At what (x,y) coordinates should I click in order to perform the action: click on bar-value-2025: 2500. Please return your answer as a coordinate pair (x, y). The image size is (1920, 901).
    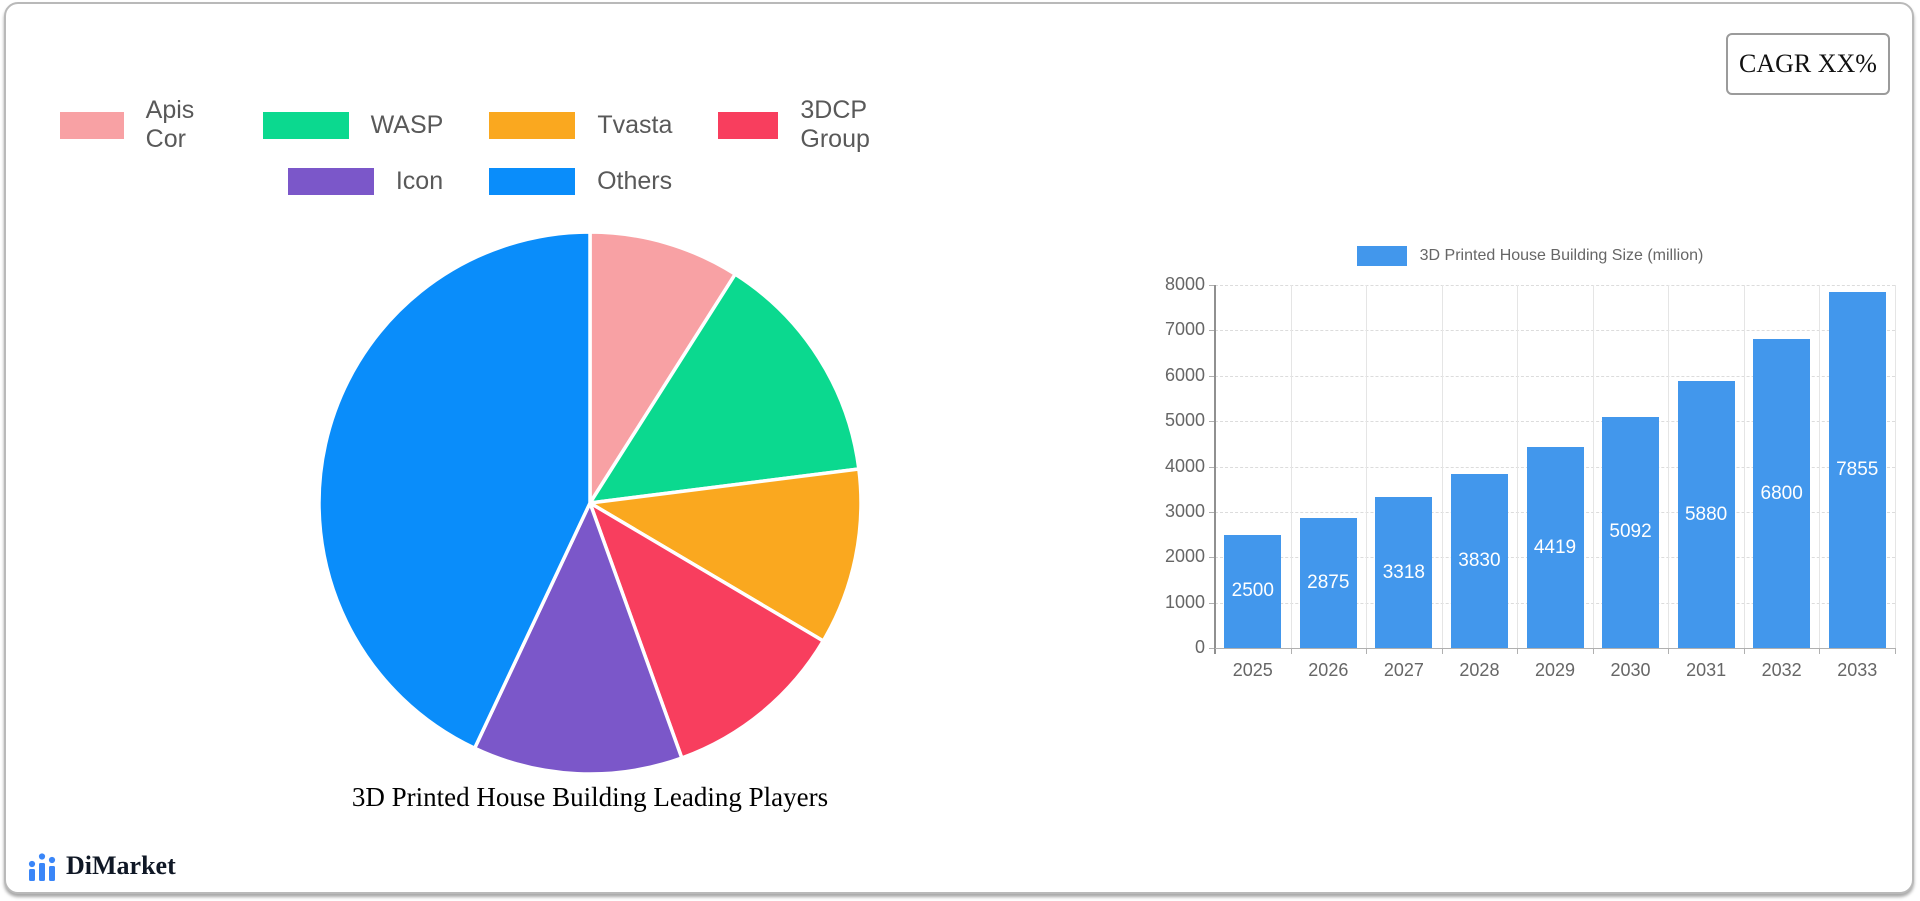
    Looking at the image, I should click on (1252, 591).